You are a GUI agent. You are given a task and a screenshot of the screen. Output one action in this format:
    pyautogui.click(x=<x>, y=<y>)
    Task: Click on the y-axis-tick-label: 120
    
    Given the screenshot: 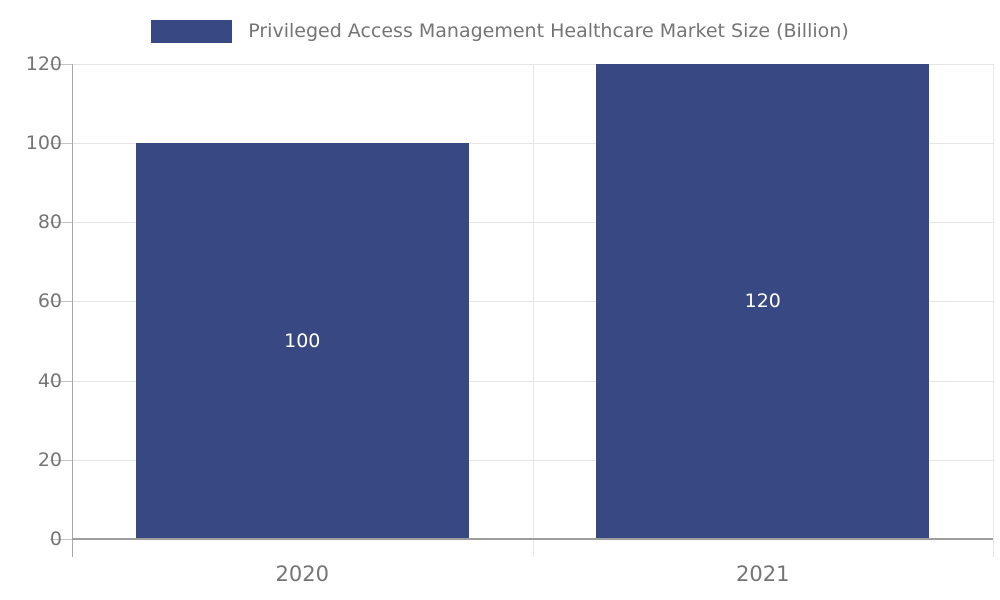 What is the action you would take?
    pyautogui.click(x=43, y=63)
    